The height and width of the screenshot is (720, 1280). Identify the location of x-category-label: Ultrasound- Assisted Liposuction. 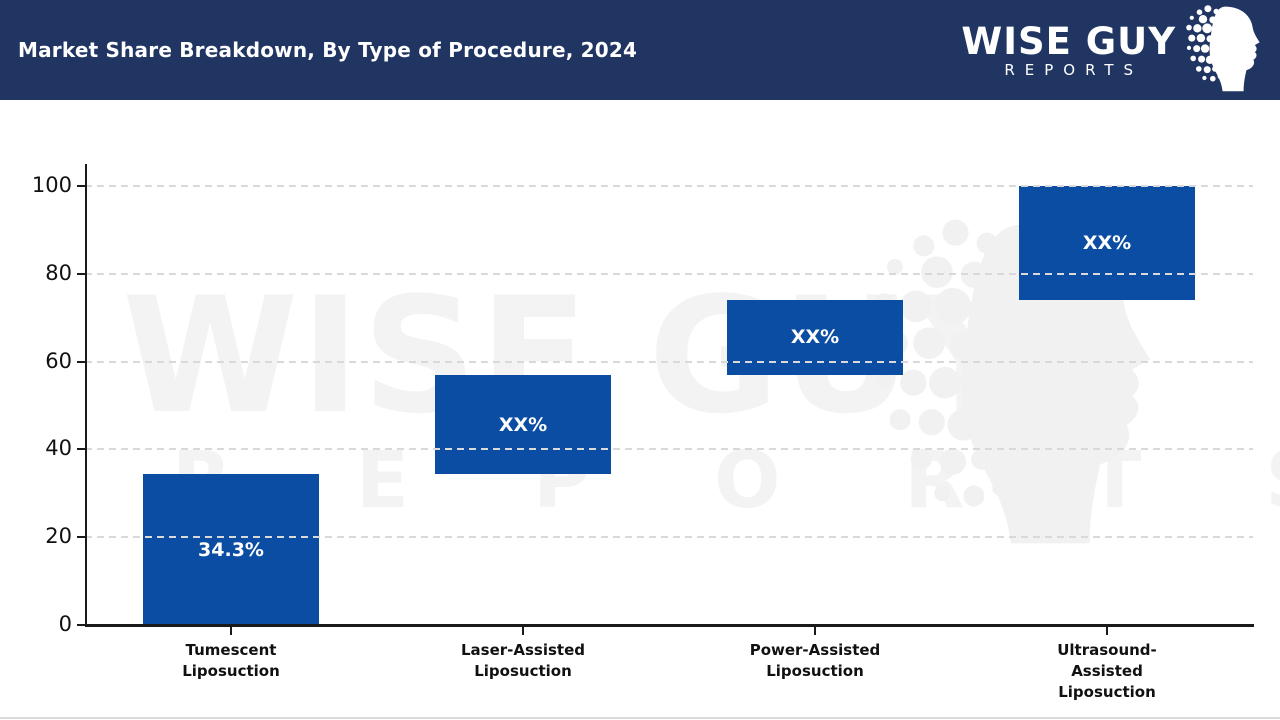
(1107, 671).